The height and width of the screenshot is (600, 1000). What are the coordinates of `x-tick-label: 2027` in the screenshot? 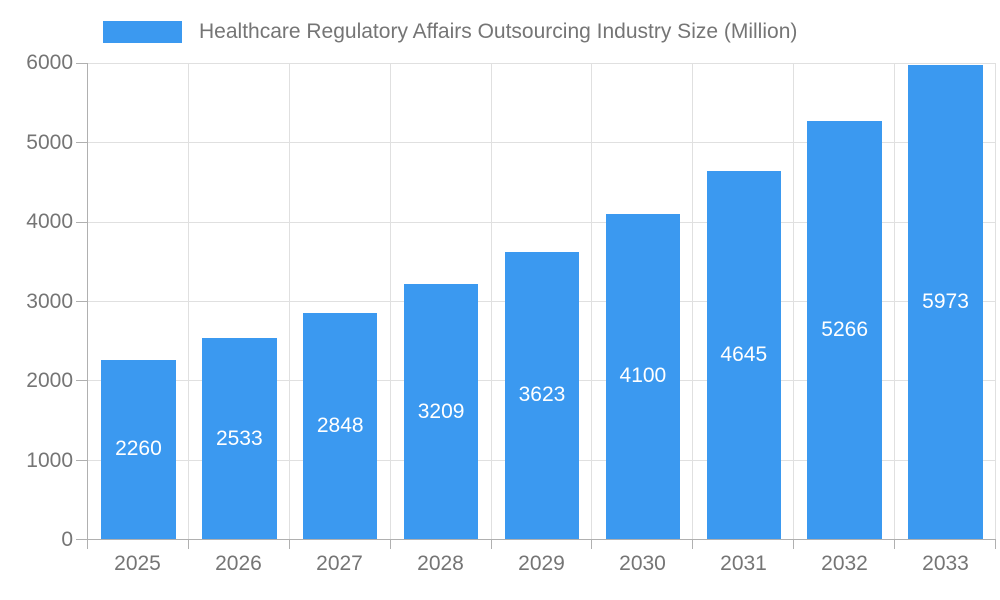 It's located at (339, 563).